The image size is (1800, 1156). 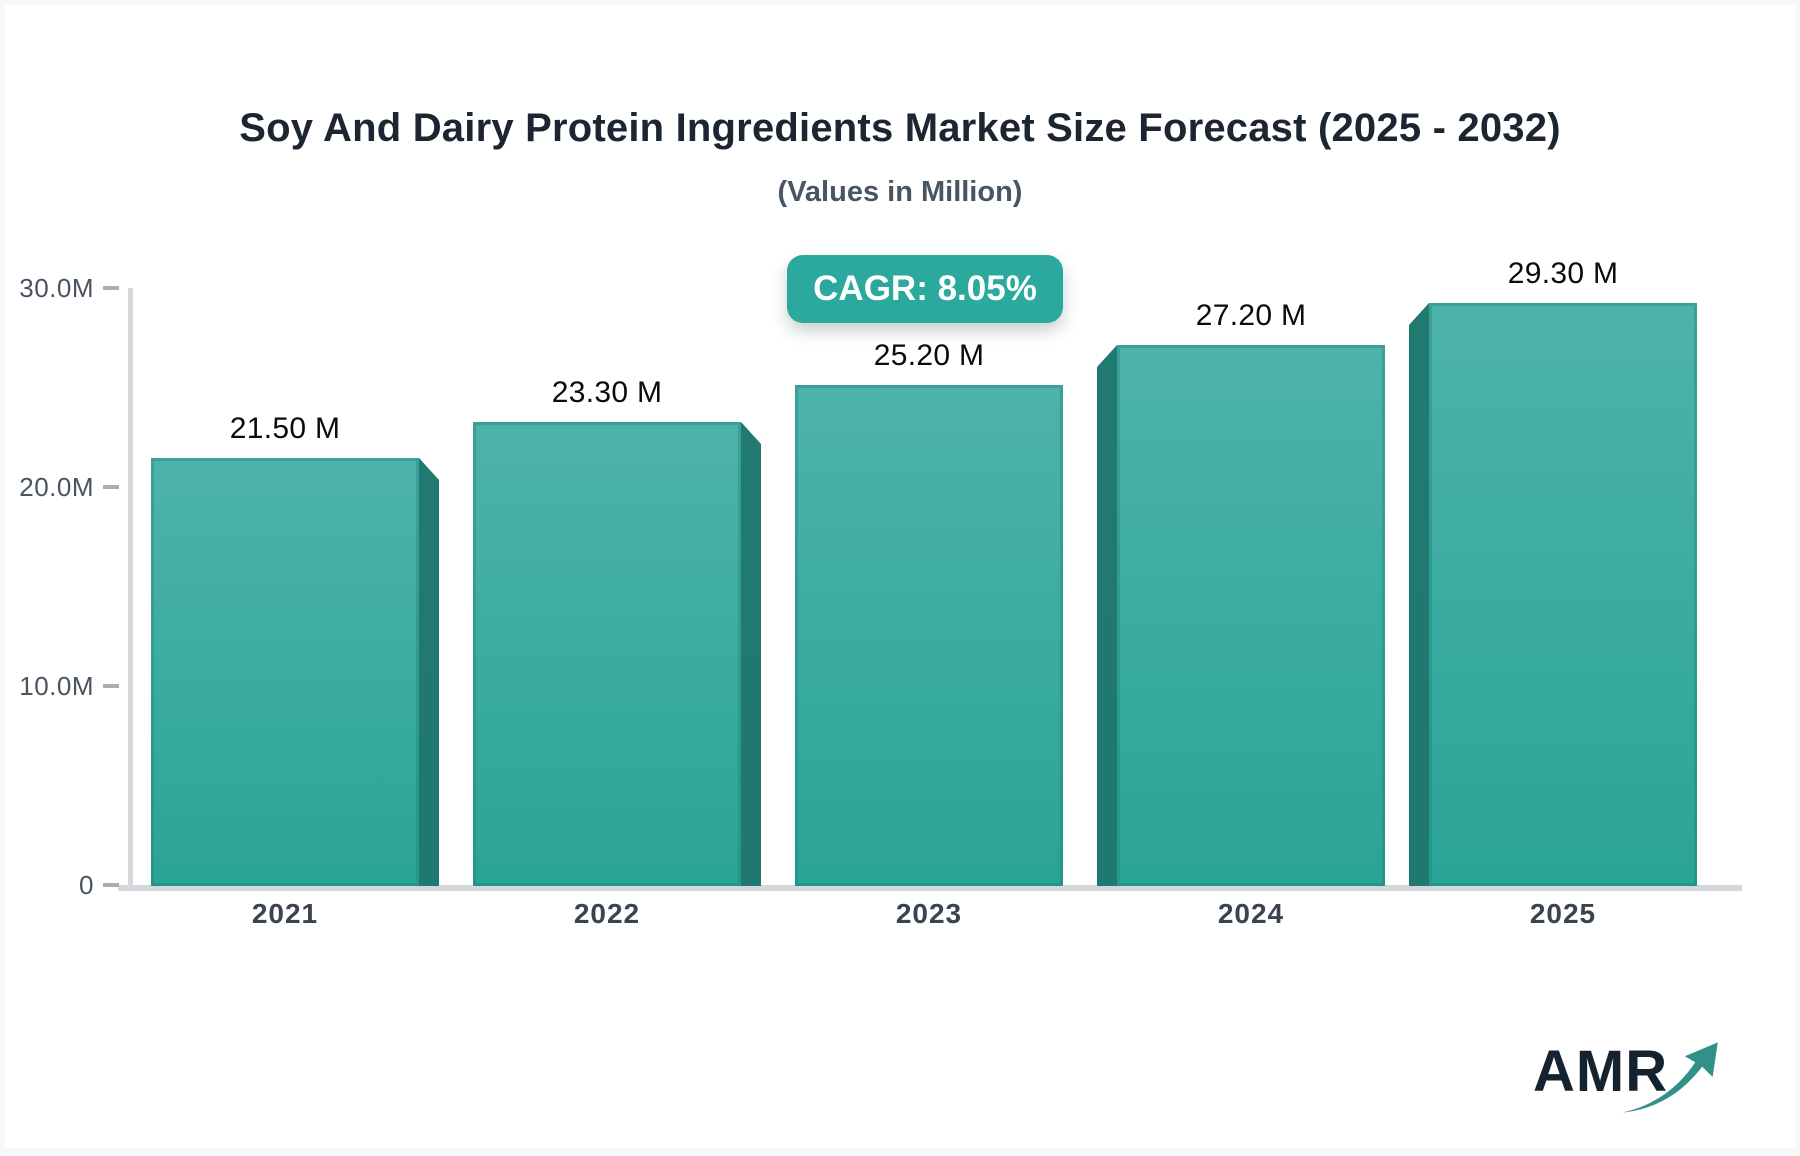 I want to click on bar-group-2024: 27.20 M, so click(x=1241, y=592).